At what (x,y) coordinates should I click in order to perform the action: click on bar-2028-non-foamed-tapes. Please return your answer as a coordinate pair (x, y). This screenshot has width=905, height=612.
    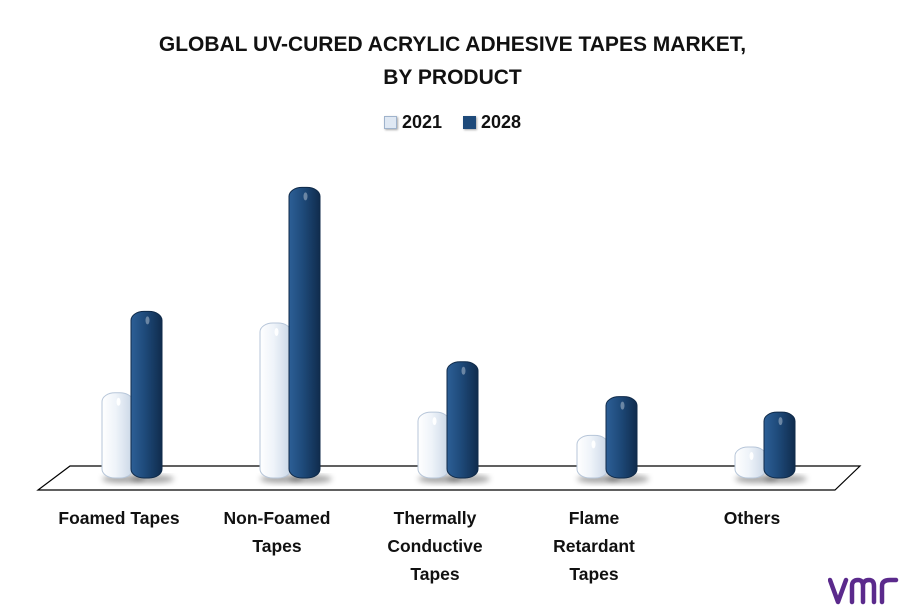
    Looking at the image, I should click on (304, 332).